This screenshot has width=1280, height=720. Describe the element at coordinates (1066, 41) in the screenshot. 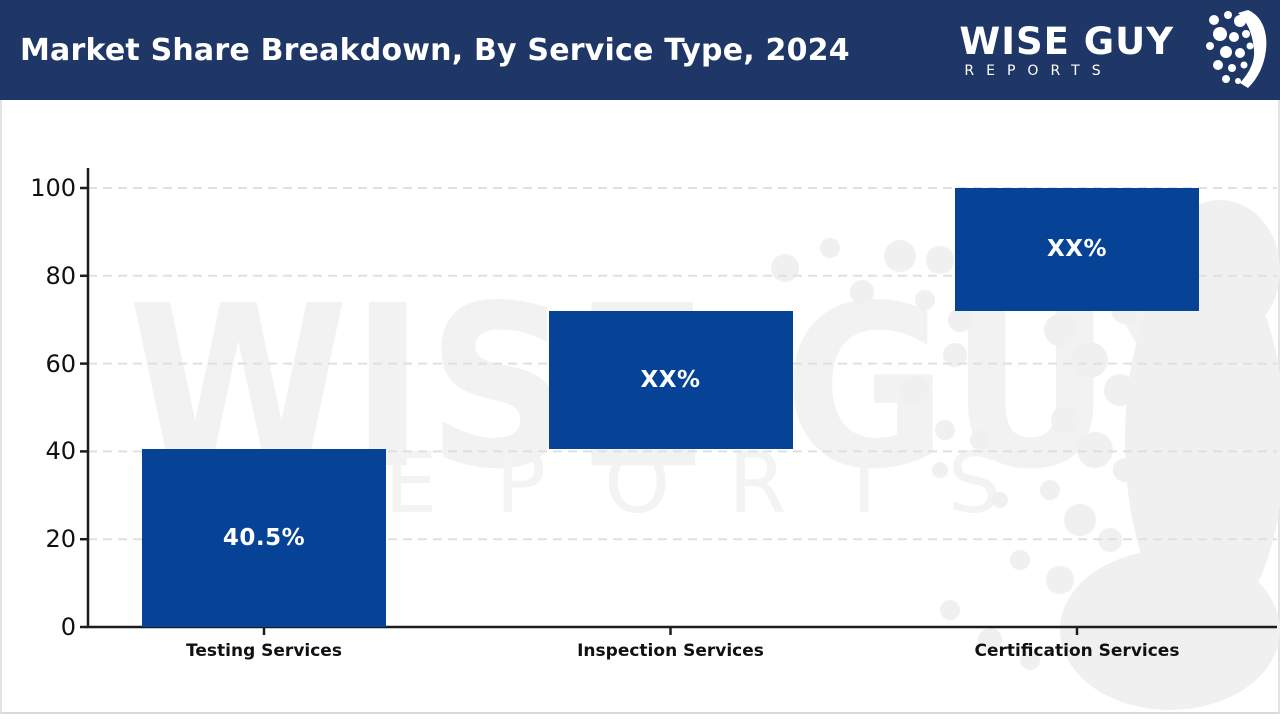

I see `logo-wordmark: WISE GUY` at that location.